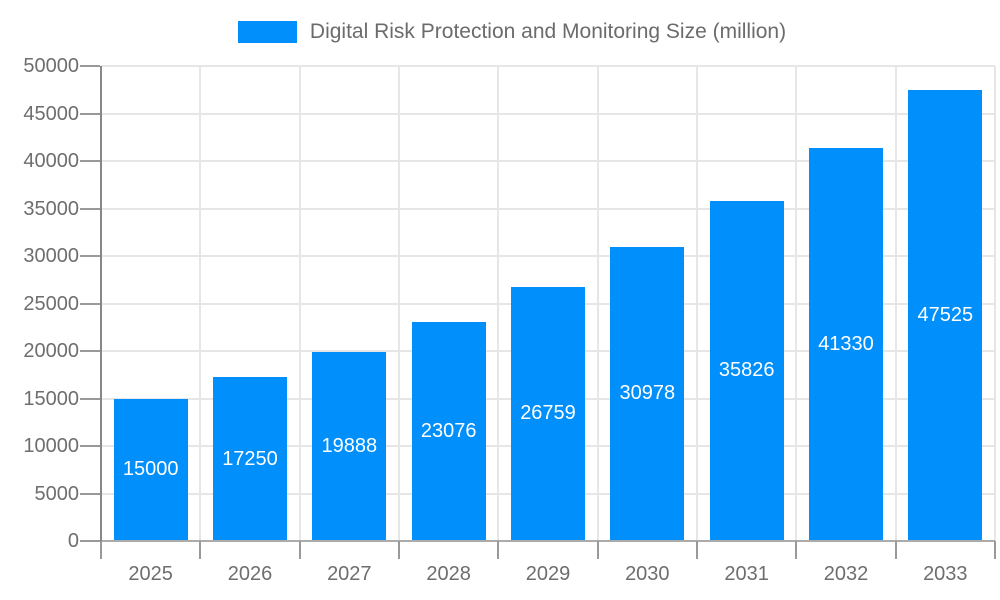 The width and height of the screenshot is (1000, 600). I want to click on bar: 15000, so click(150, 469).